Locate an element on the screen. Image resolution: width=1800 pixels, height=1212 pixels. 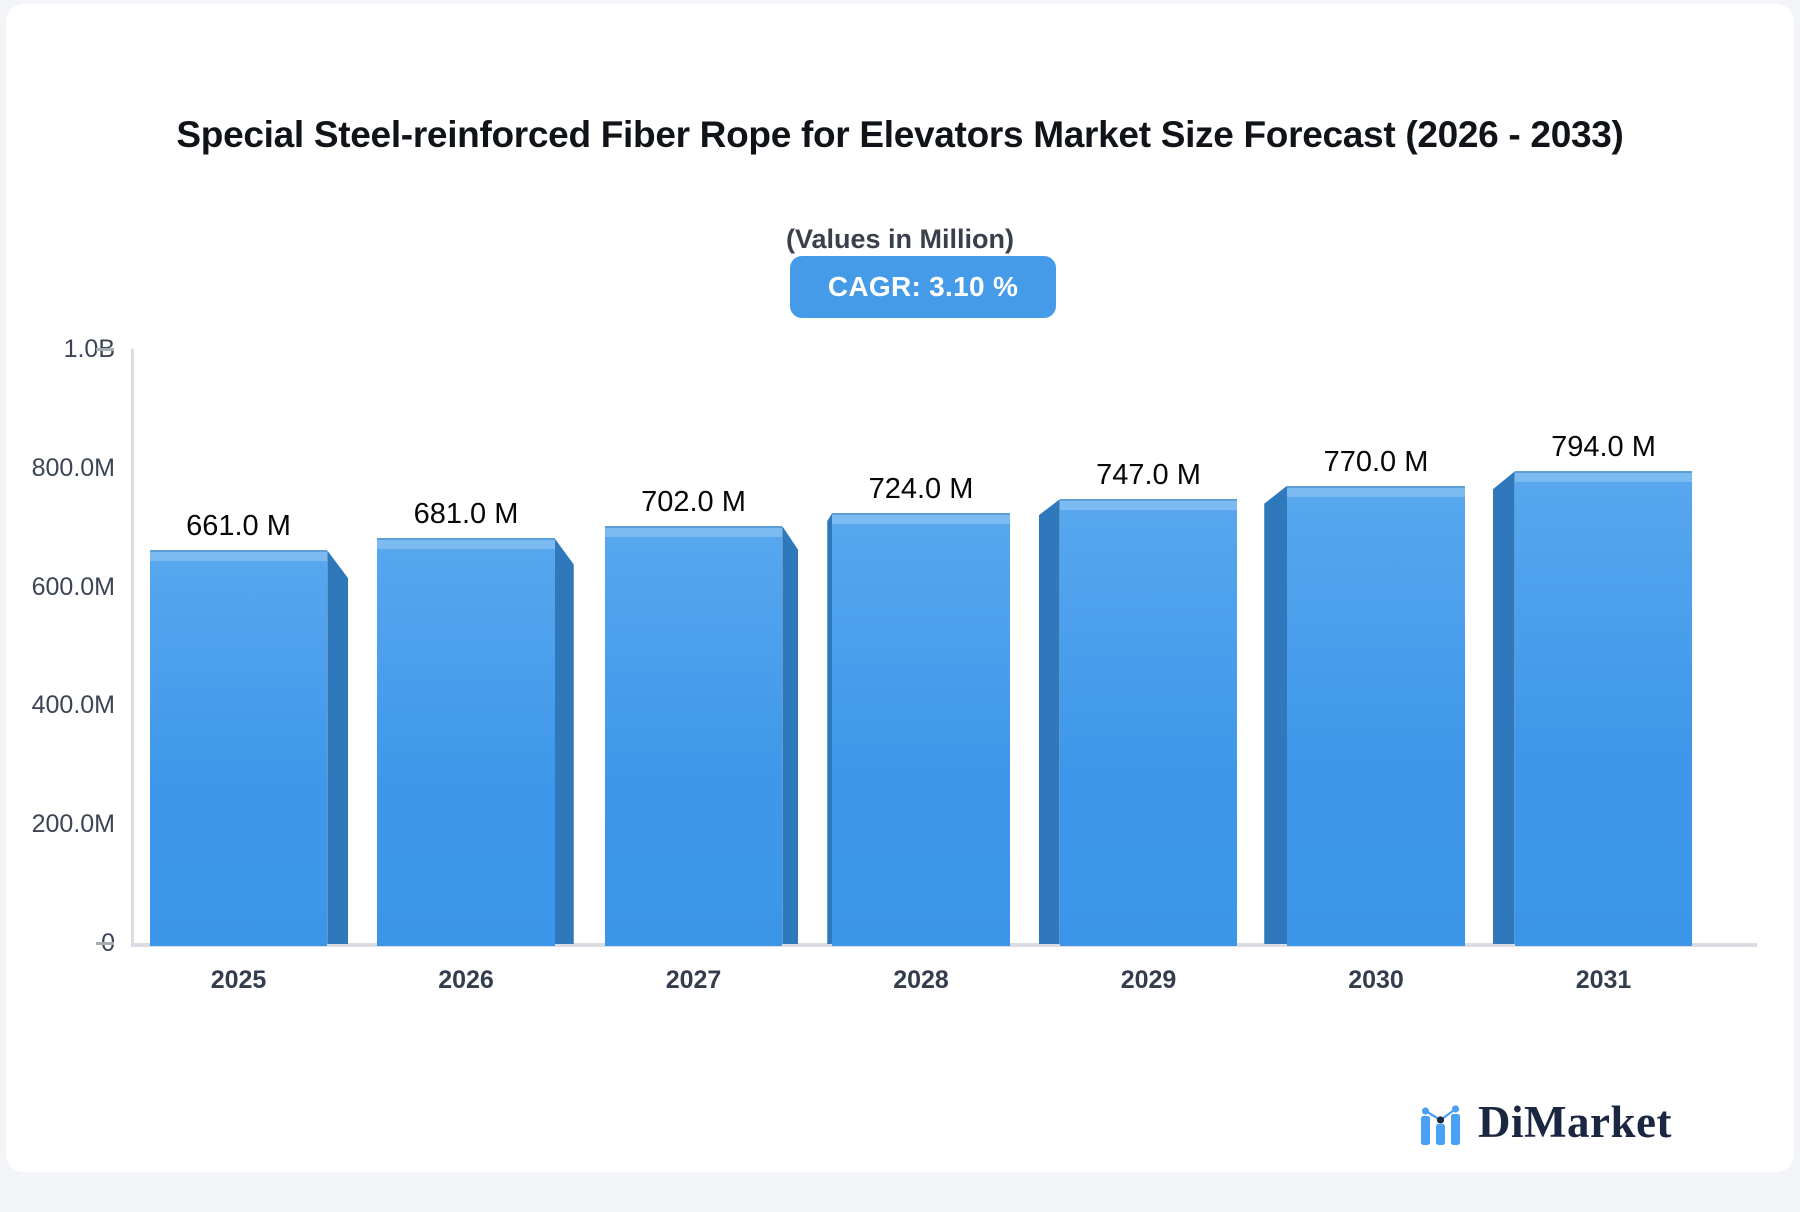
x-axis-label-2025: 2025 is located at coordinates (238, 980).